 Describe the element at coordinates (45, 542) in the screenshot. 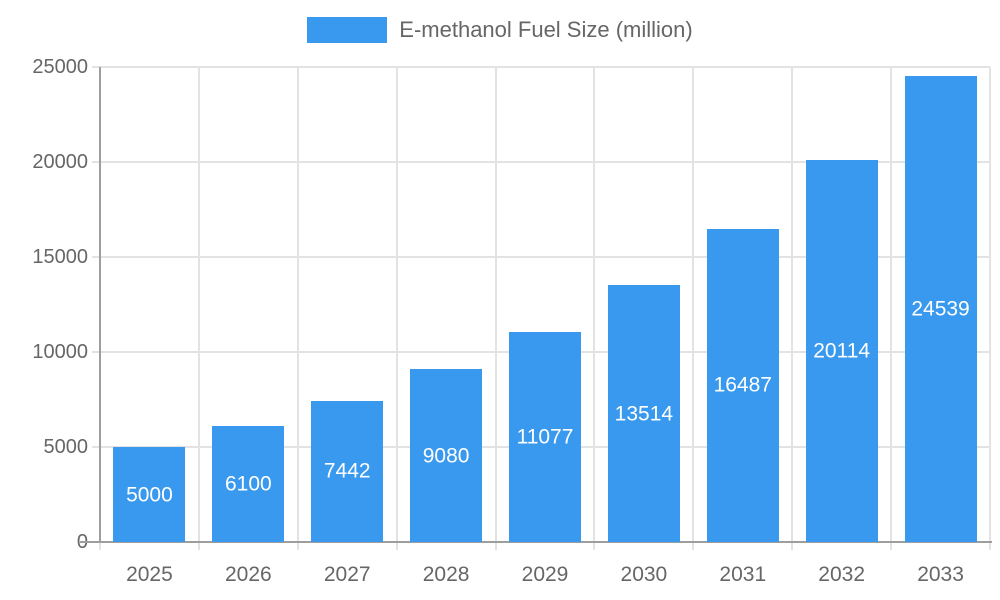

I see `y-tick-label: 0` at that location.